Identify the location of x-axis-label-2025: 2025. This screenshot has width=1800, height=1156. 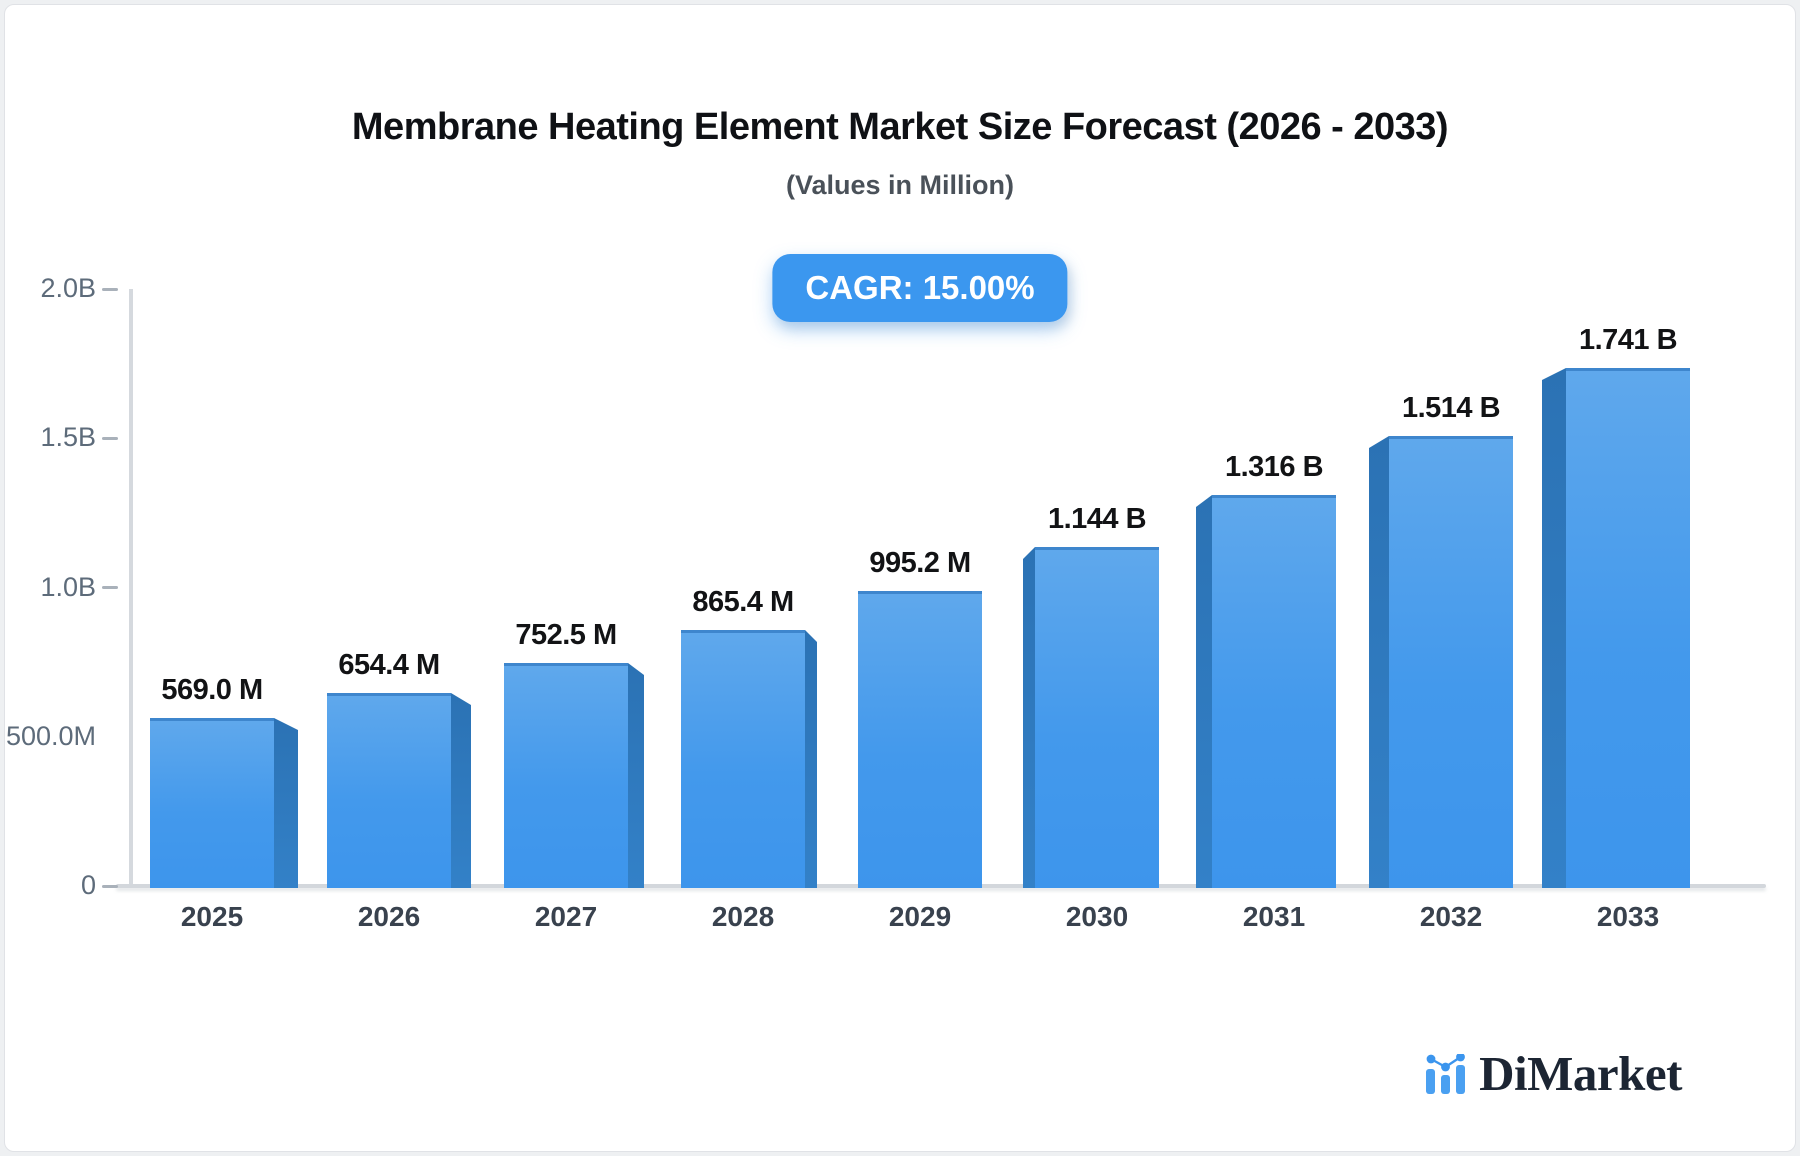
(212, 916).